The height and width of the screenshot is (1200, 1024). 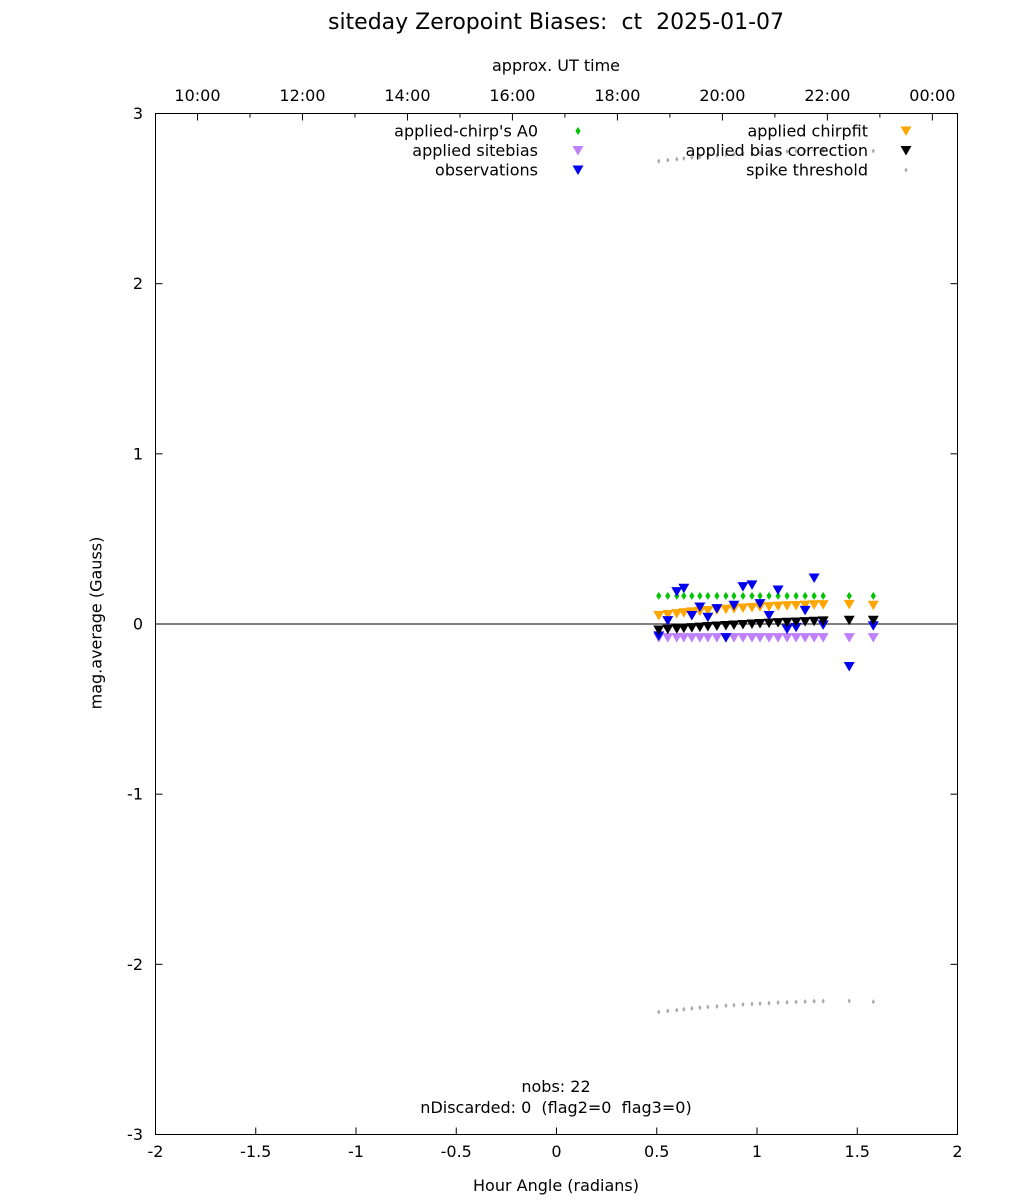 I want to click on y-tick-label: 3, so click(x=138, y=113).